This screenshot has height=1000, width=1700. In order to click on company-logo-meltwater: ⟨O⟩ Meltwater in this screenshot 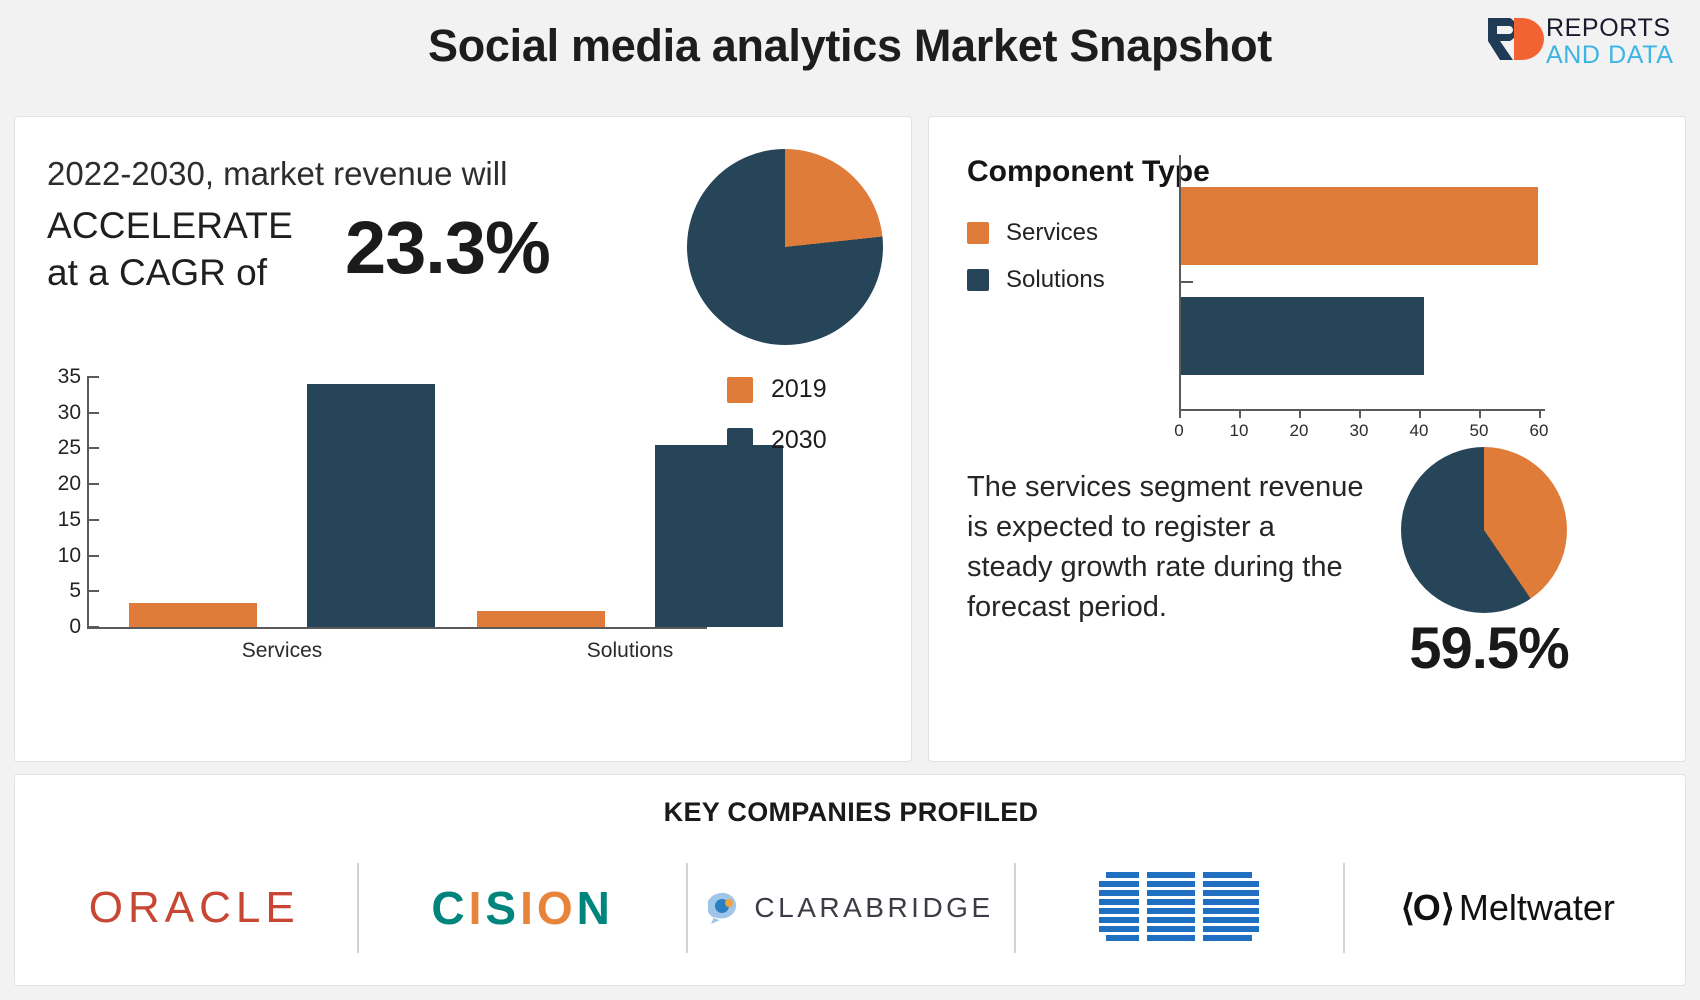, I will do `click(1508, 908)`.